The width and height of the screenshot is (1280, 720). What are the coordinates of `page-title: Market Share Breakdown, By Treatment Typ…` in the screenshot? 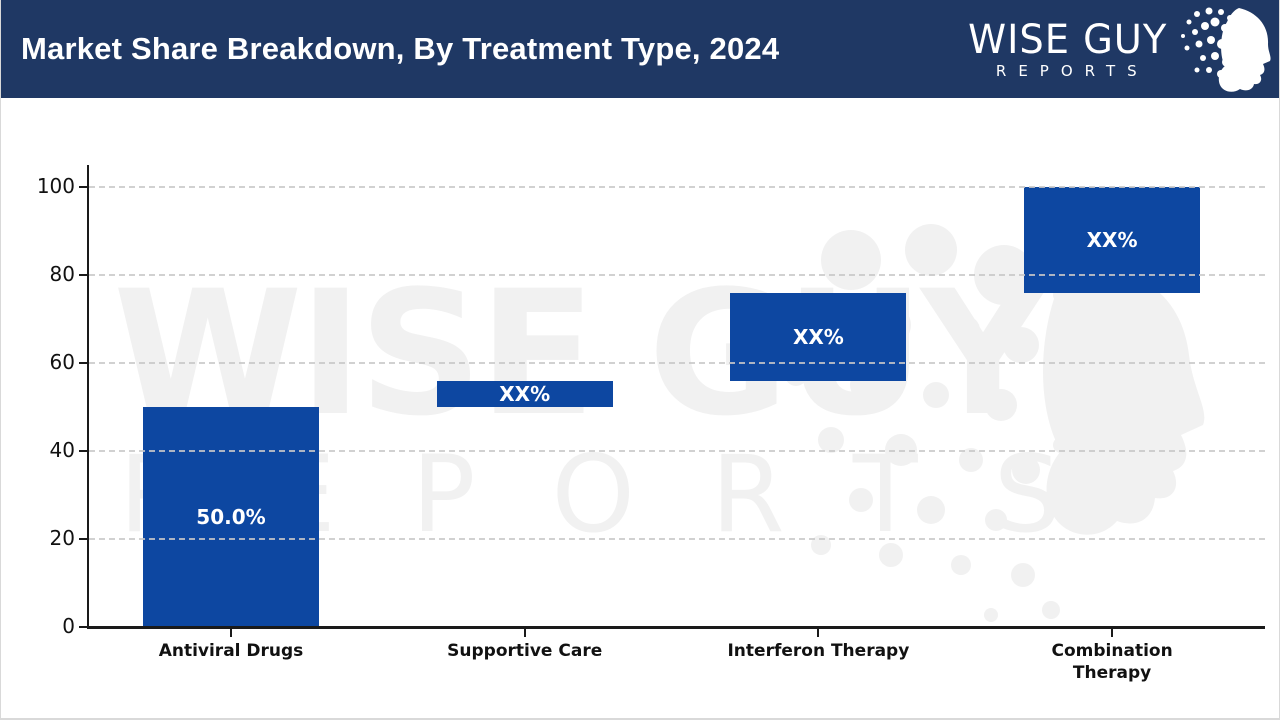 It's located at (400, 48).